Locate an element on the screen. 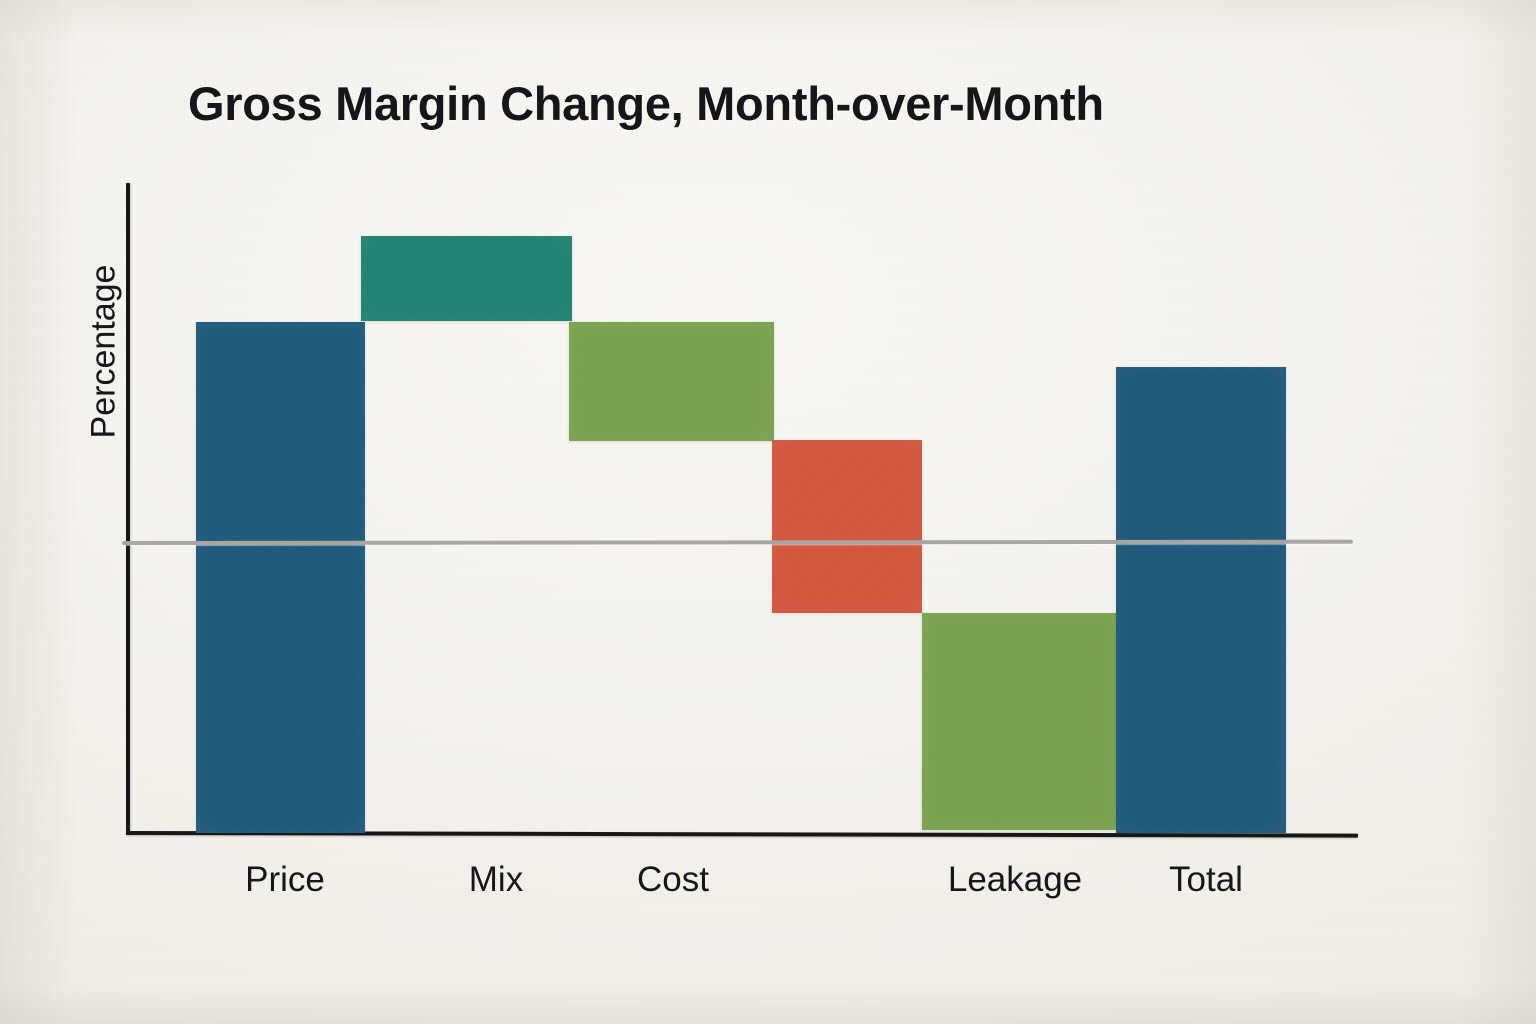  x-tick-label-cost: Cost is located at coordinates (673, 879).